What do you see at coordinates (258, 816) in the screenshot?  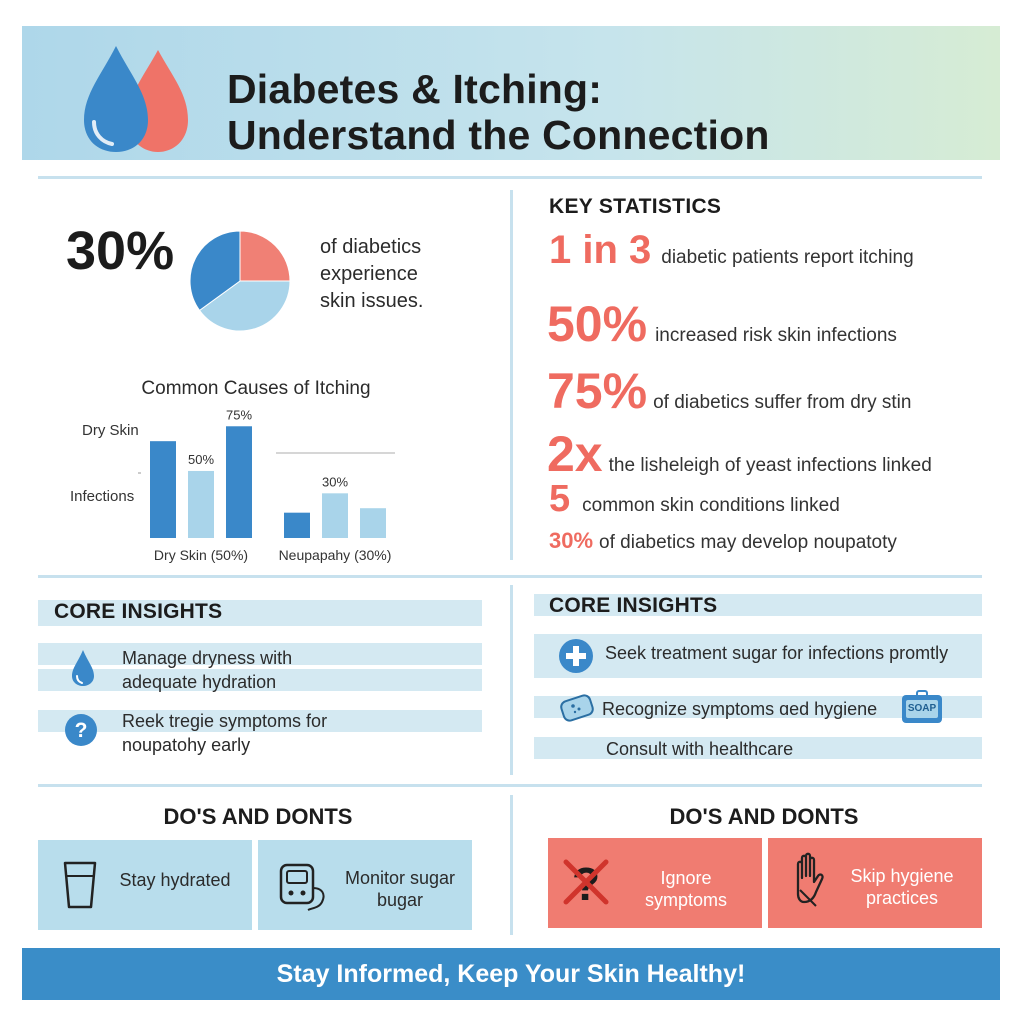 I see `dos-title: DO'S AND DONTS` at bounding box center [258, 816].